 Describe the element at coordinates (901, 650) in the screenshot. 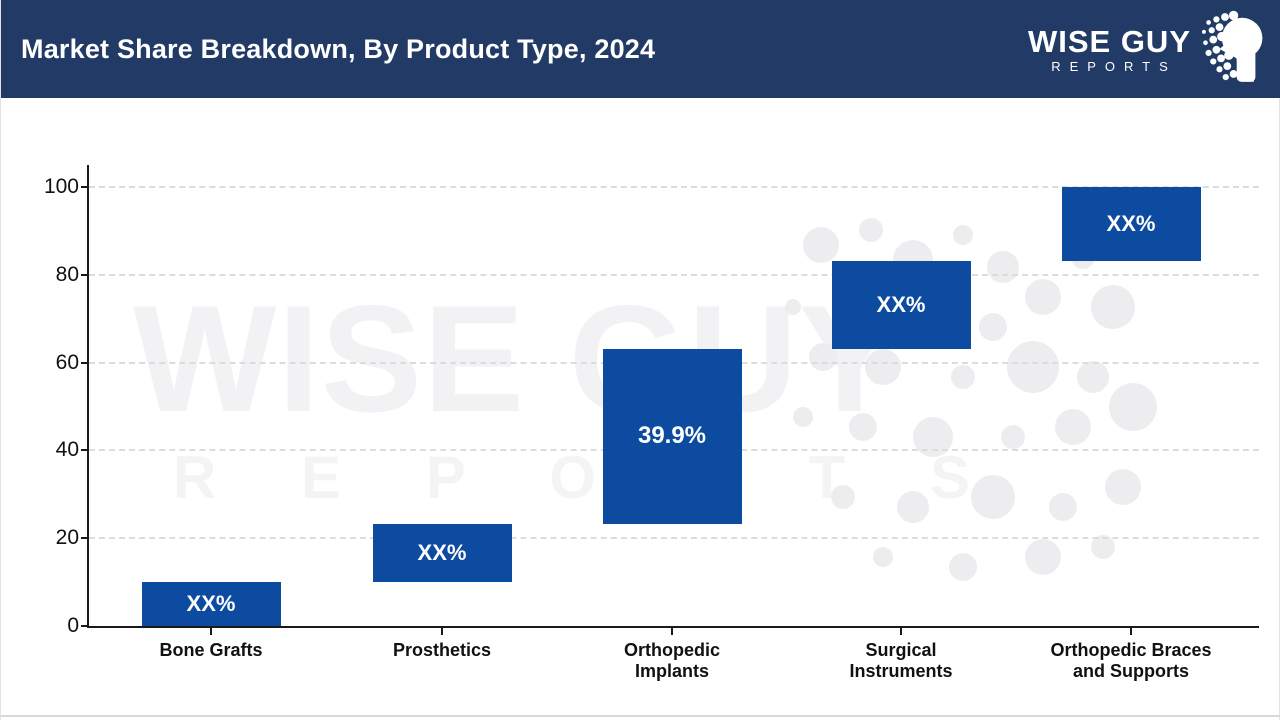

I see `x-axis-category-label-line: Surgical` at that location.